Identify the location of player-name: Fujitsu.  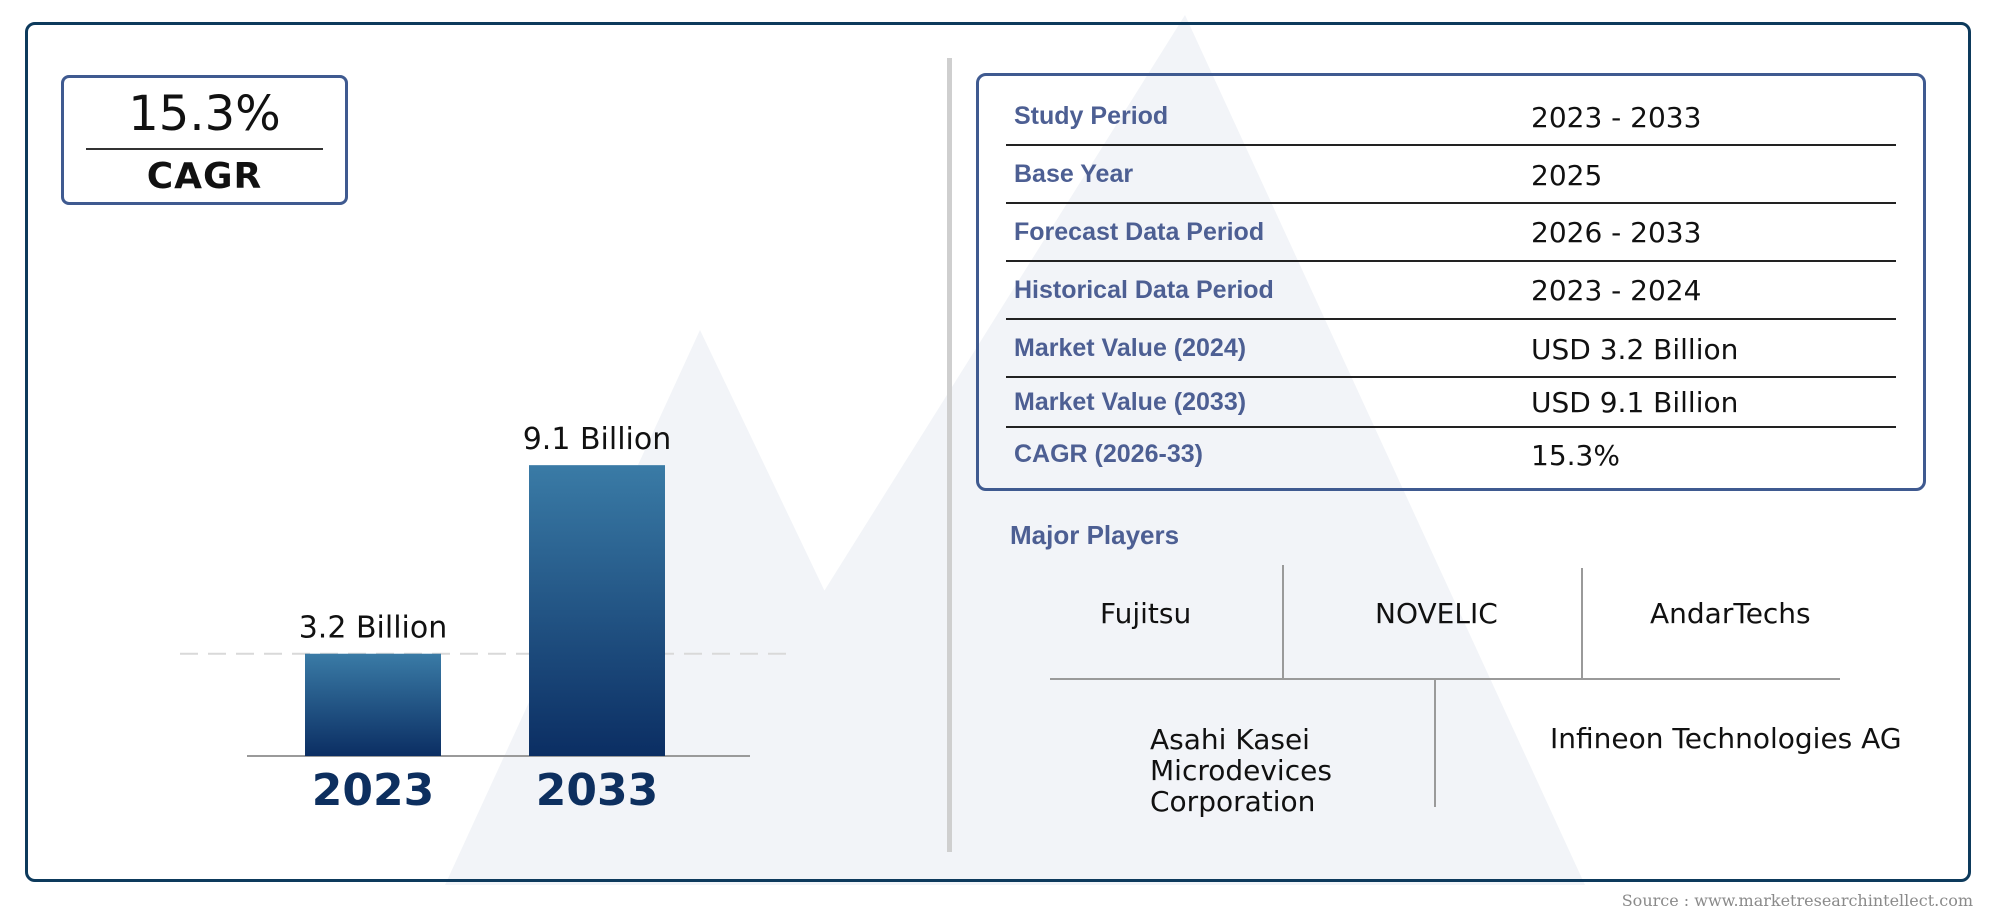
(1146, 613).